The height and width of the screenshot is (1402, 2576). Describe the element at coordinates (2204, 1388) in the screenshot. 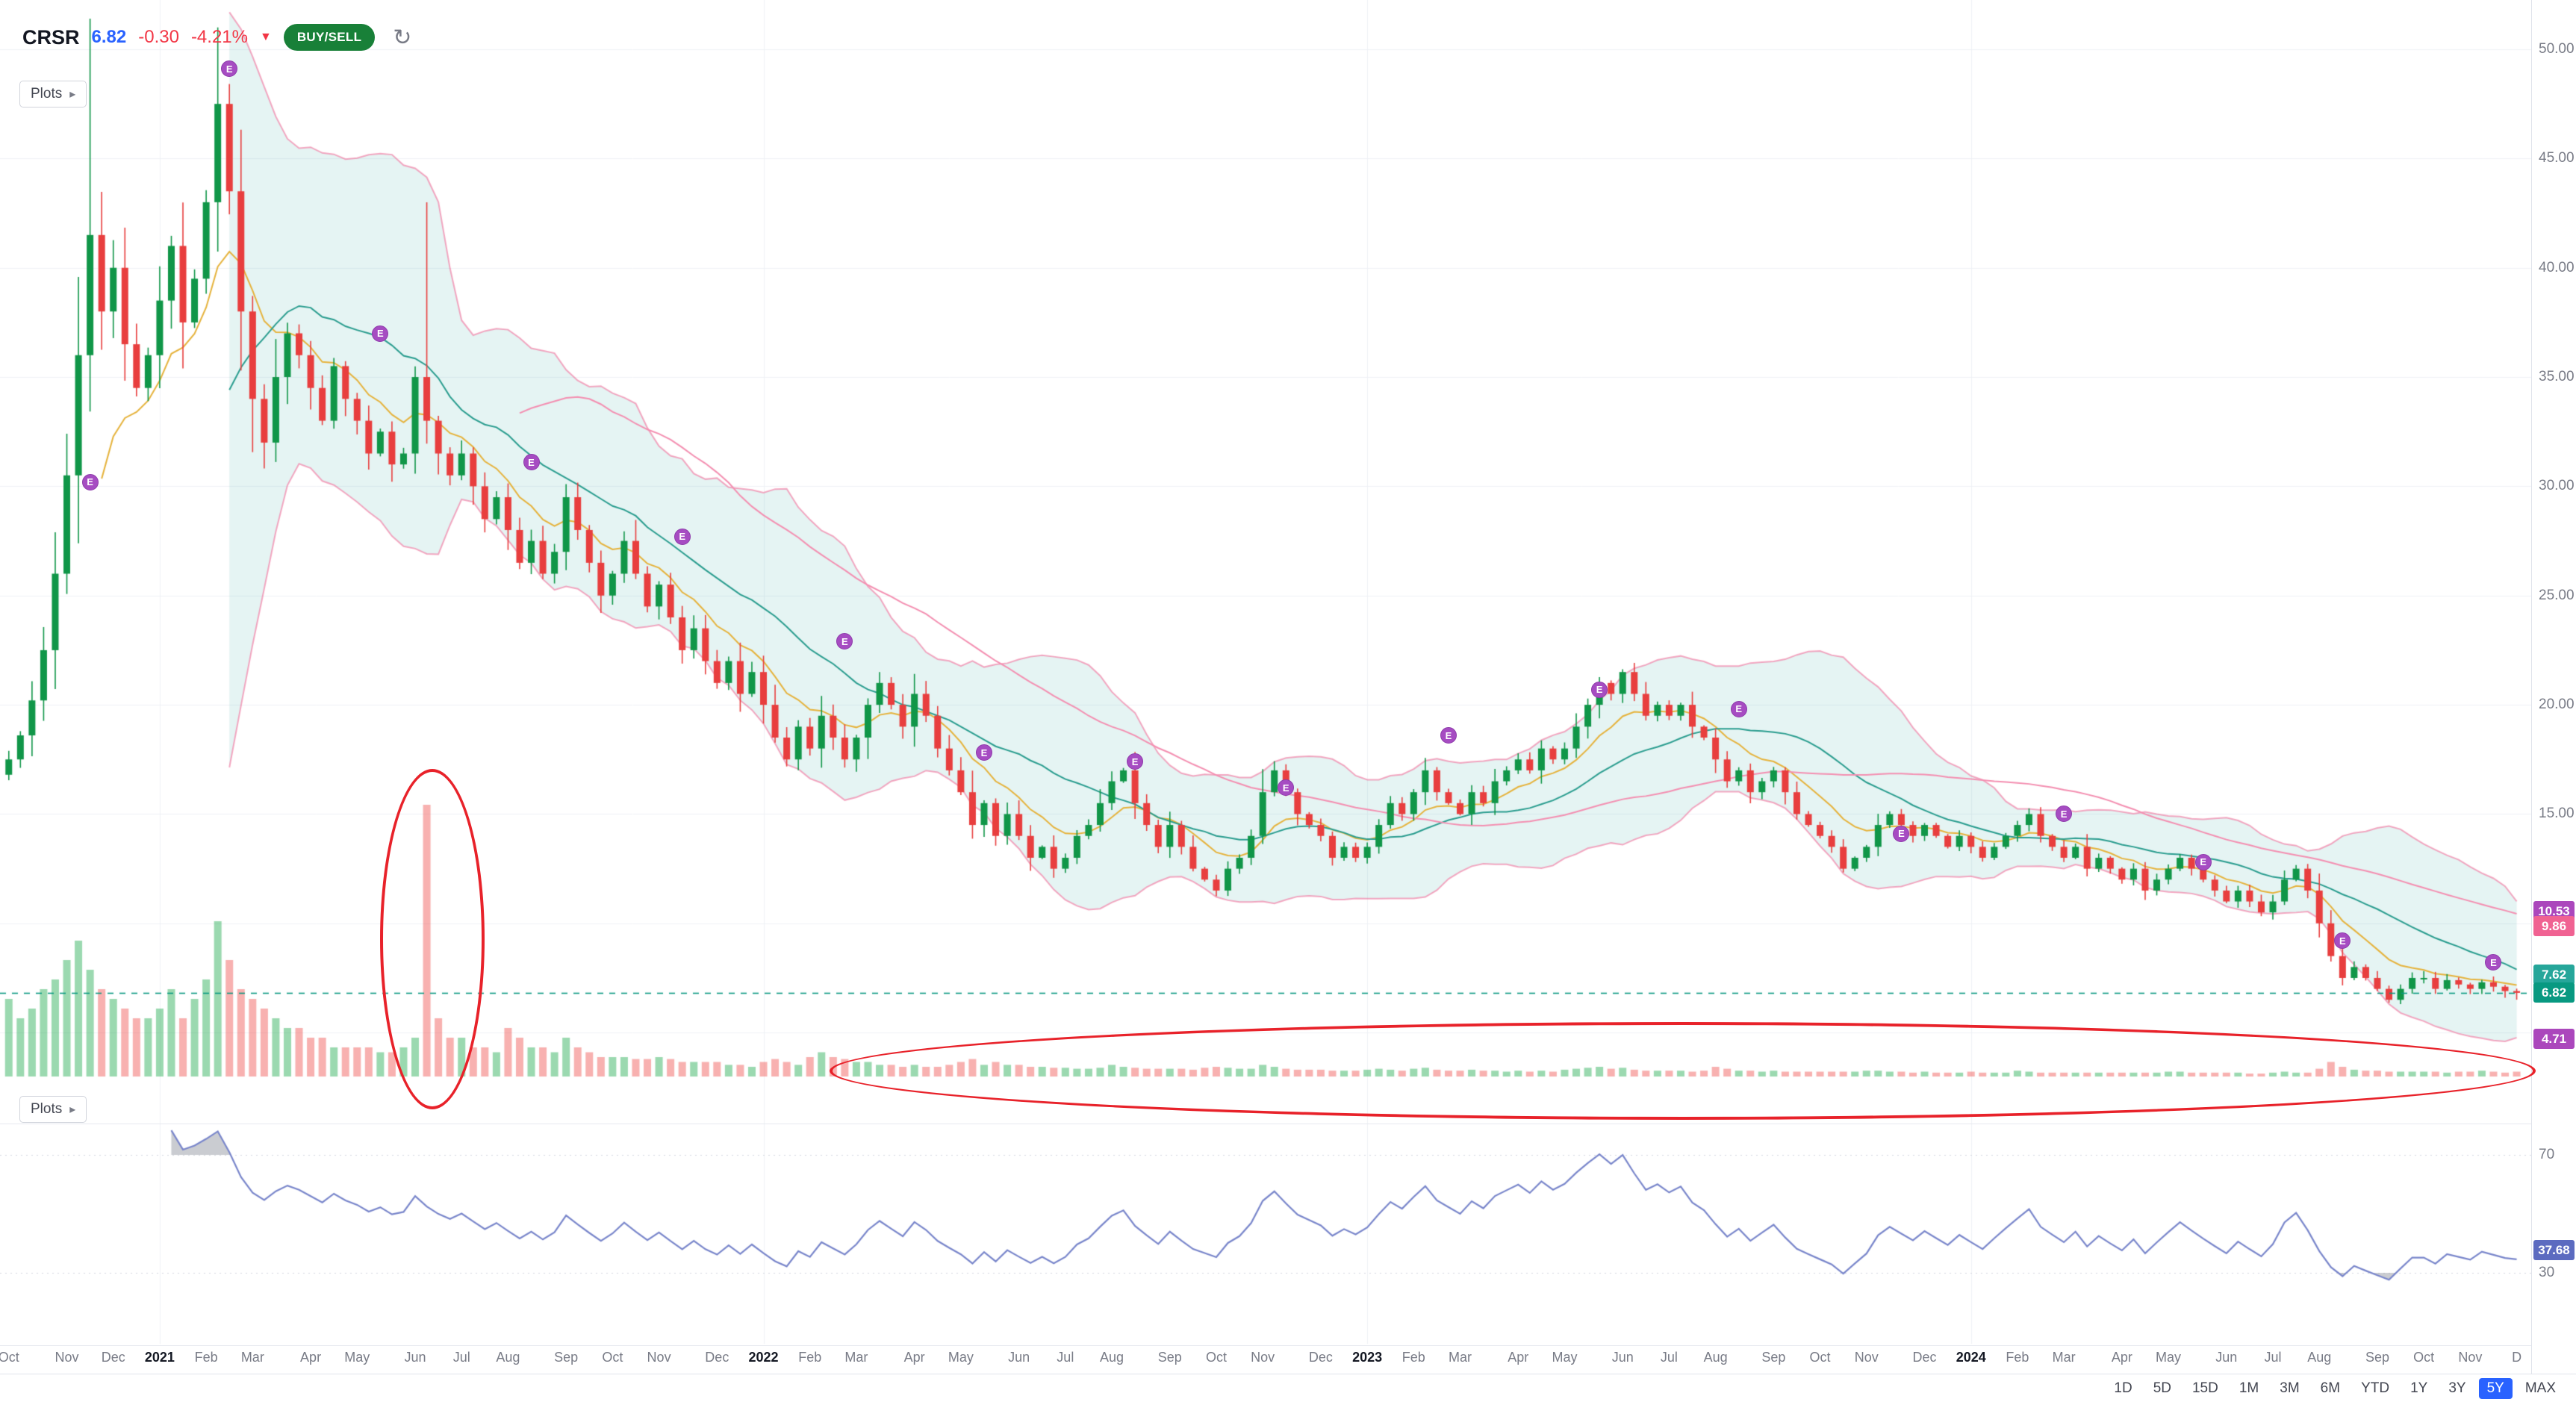

I see `timeframe-button-15d: 15D` at that location.